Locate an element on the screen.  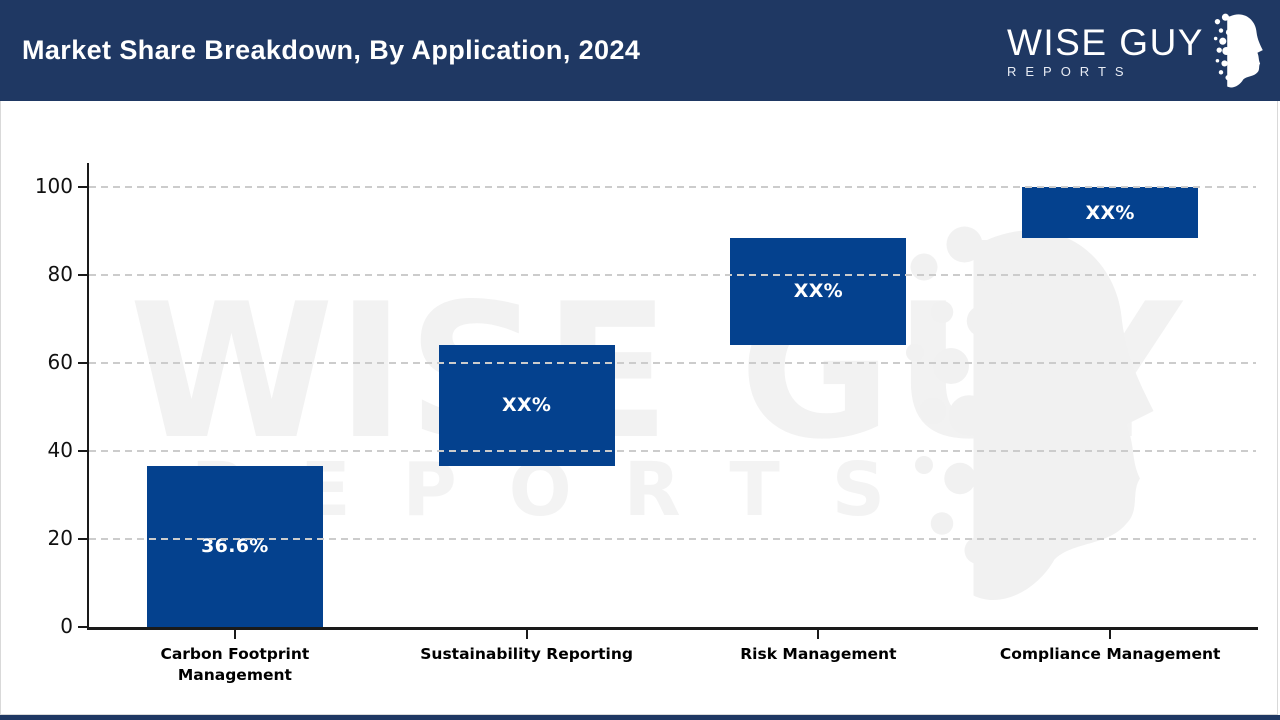
y-tick-label: 40 is located at coordinates (60, 450).